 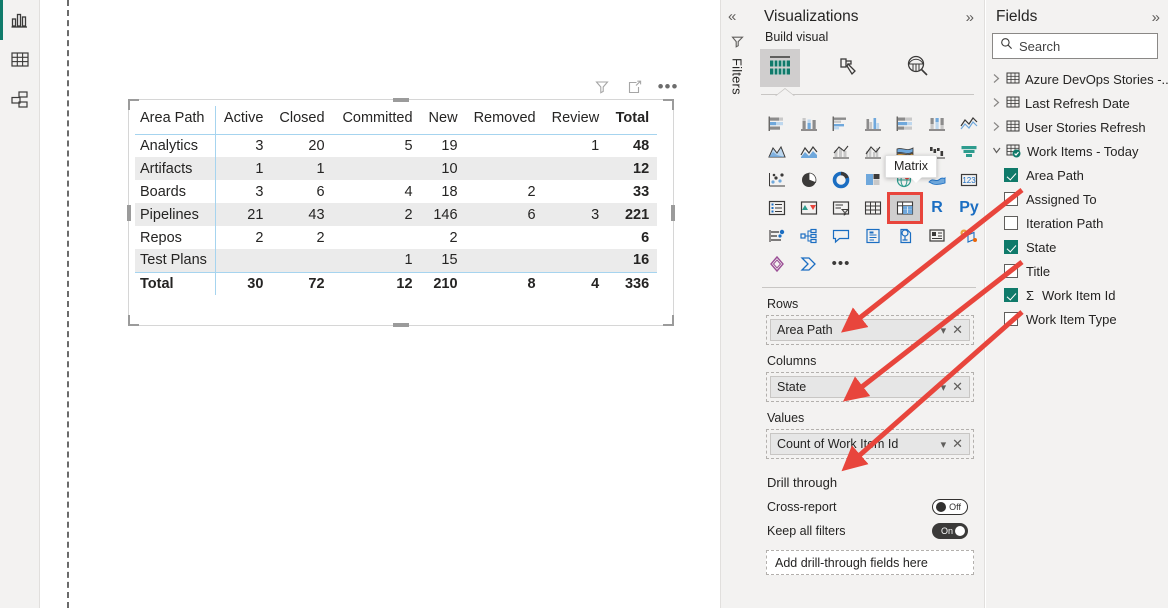 I want to click on filled-map-icon, so click(x=937, y=180).